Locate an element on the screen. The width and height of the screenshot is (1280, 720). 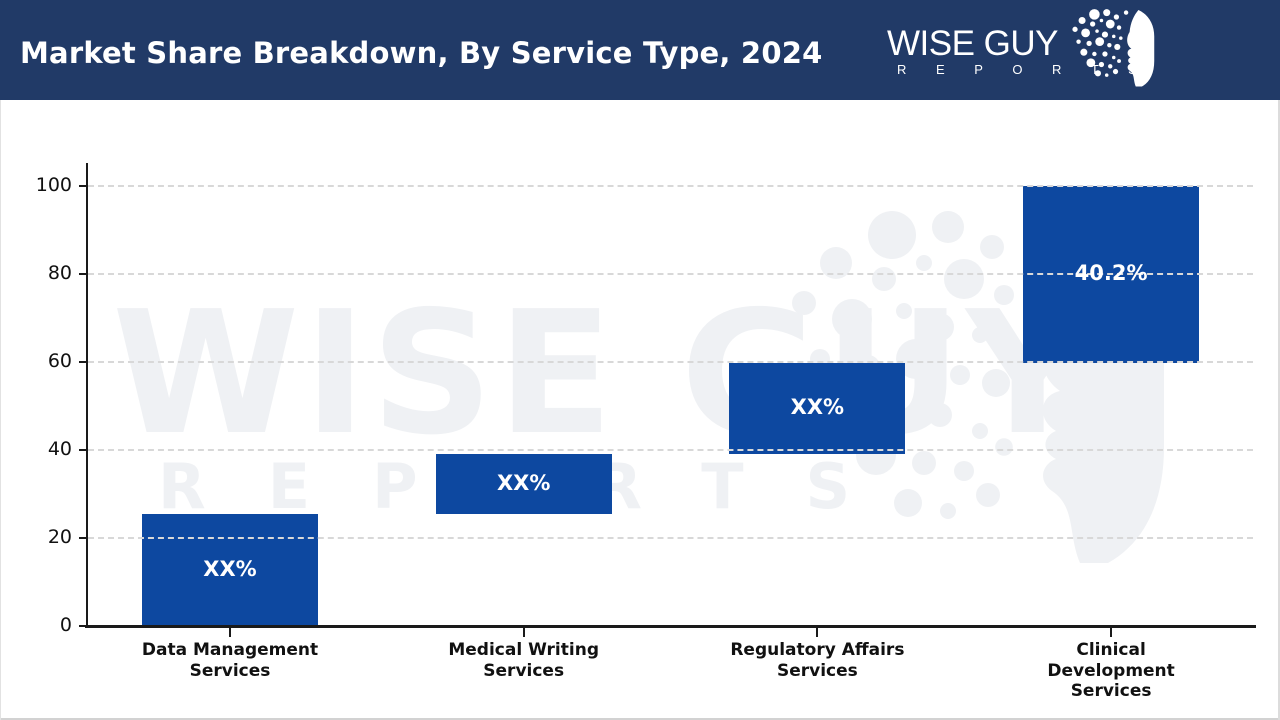
brand-logo: WISE GUY R E P O R T S is located at coordinates (1083, 50).